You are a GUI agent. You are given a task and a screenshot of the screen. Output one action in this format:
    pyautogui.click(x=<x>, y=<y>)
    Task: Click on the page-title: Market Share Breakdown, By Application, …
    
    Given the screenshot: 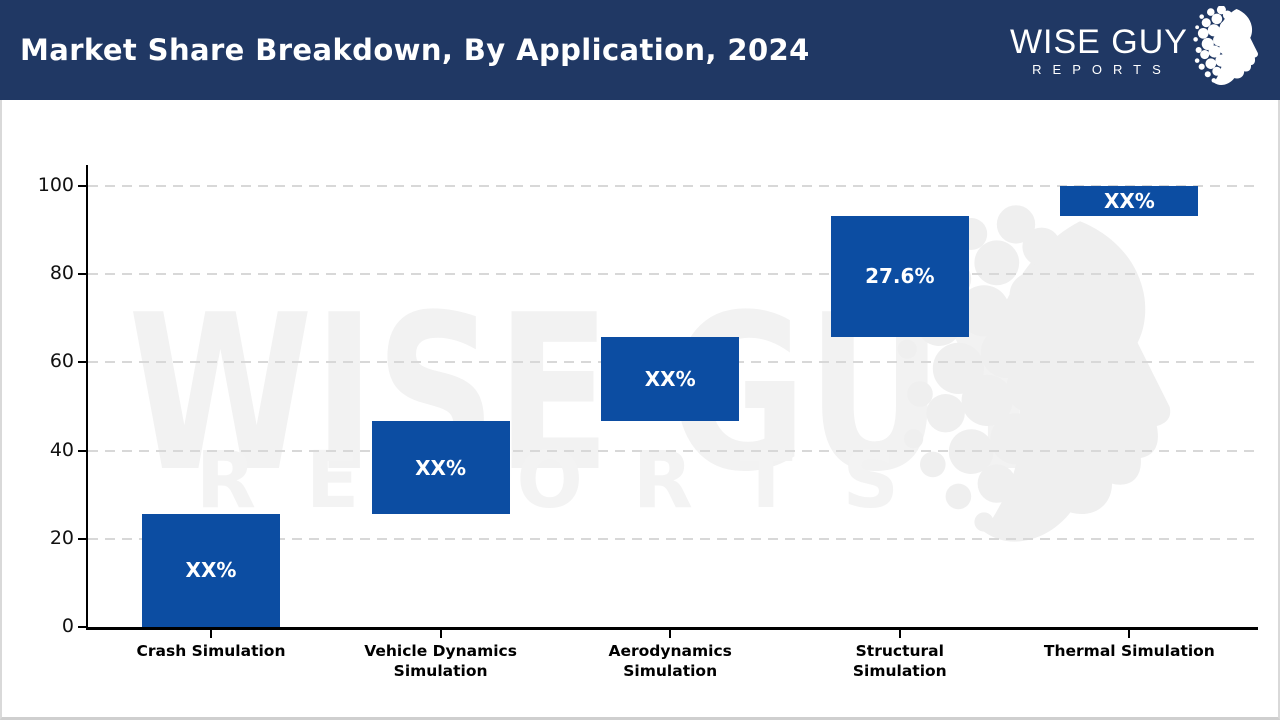 What is the action you would take?
    pyautogui.click(x=415, y=50)
    